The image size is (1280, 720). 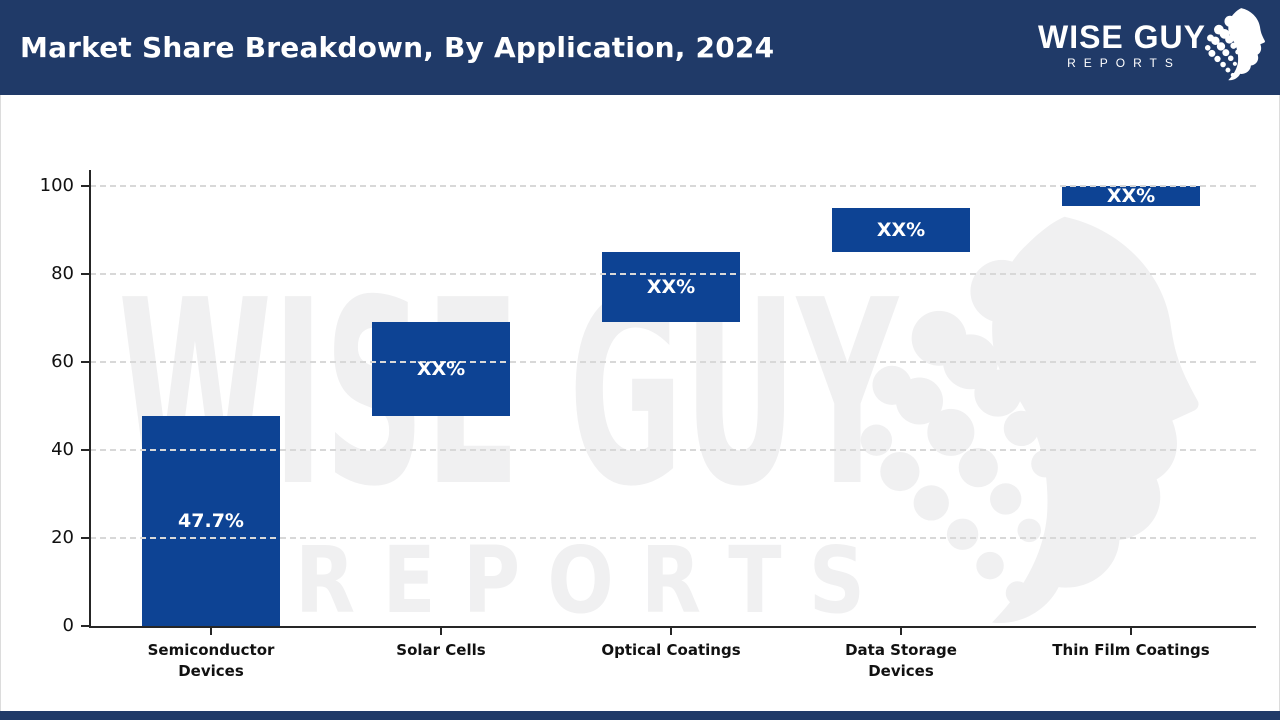 I want to click on logo-subtext: REPORTS, so click(x=1124, y=63).